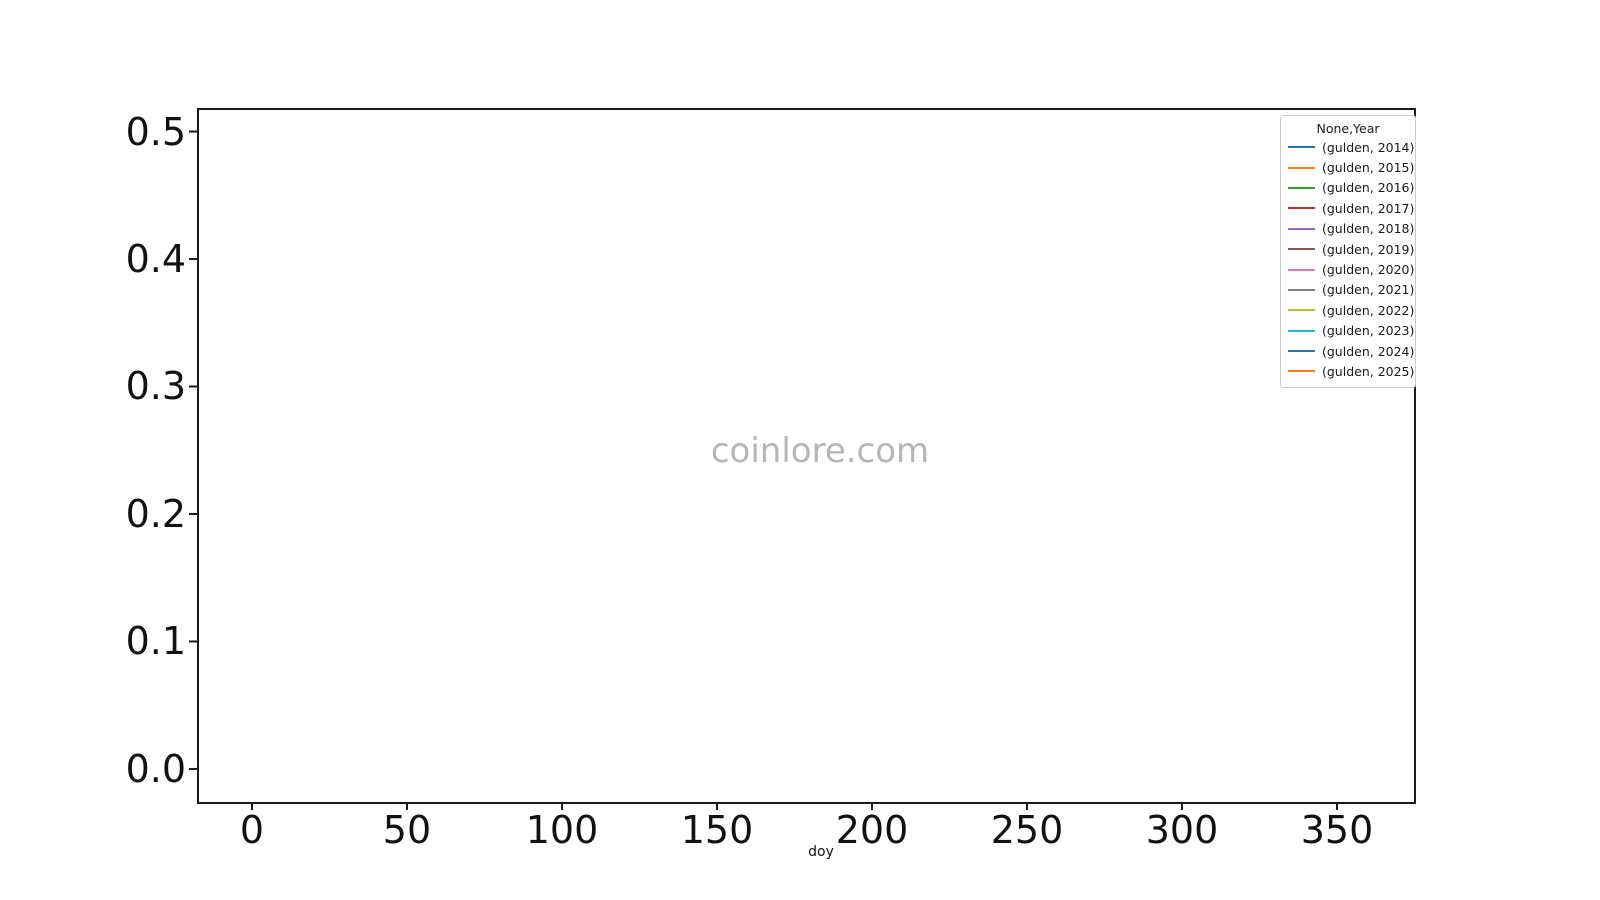 The width and height of the screenshot is (1600, 900). Describe the element at coordinates (1368, 147) in the screenshot. I see `legend-label: (gulden, 2014)` at that location.